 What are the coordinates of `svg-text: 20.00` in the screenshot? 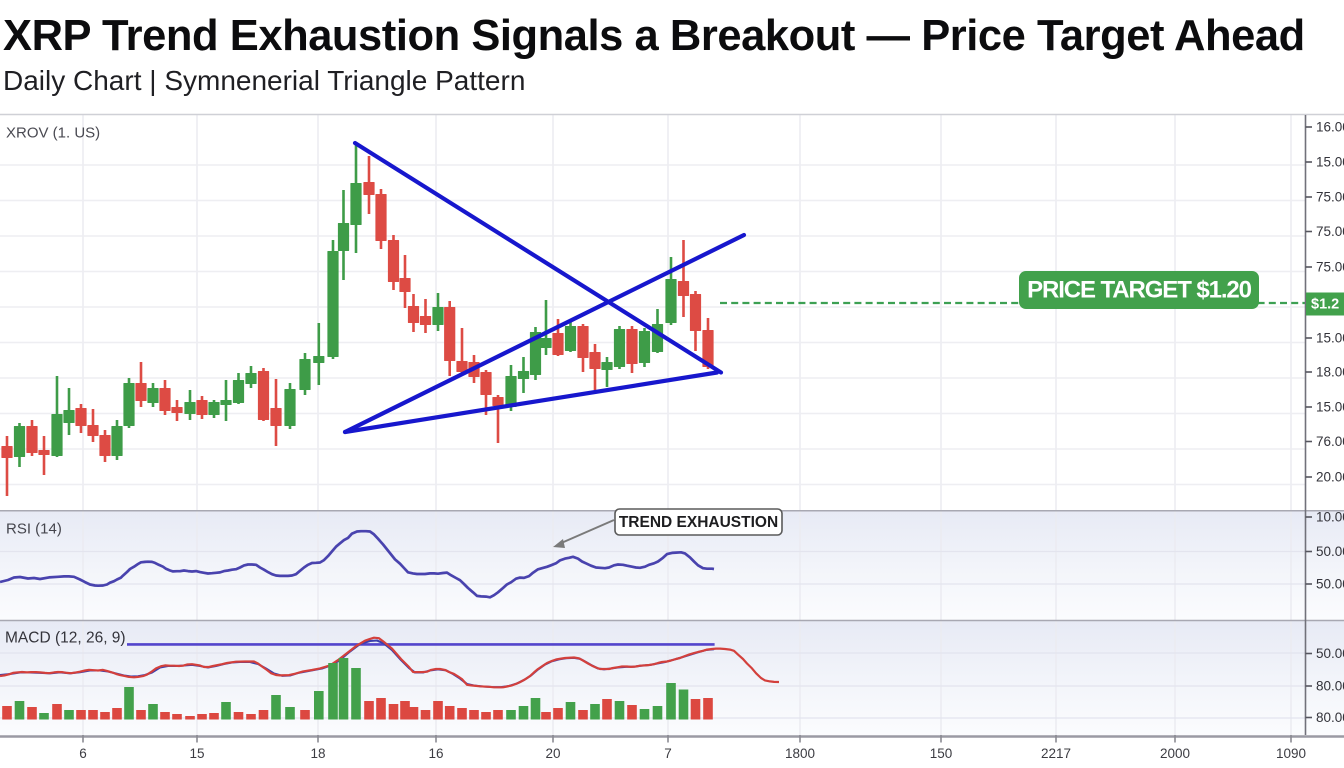 It's located at (1330, 477).